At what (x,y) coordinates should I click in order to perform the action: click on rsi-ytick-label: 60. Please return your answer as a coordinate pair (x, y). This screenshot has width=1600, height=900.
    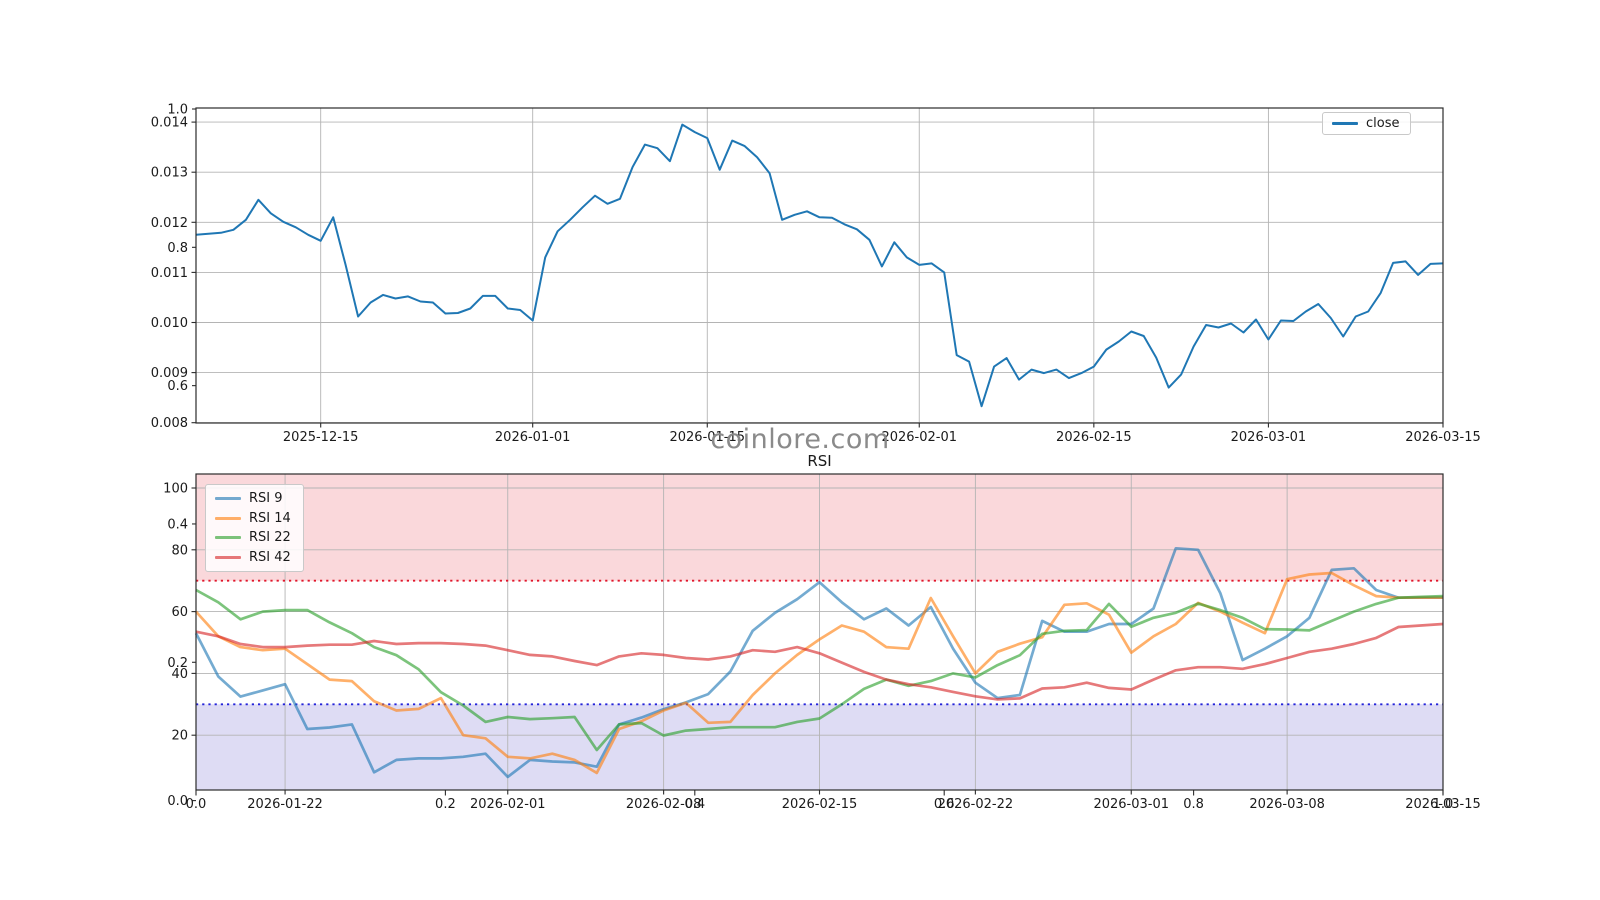
    Looking at the image, I should click on (179, 612).